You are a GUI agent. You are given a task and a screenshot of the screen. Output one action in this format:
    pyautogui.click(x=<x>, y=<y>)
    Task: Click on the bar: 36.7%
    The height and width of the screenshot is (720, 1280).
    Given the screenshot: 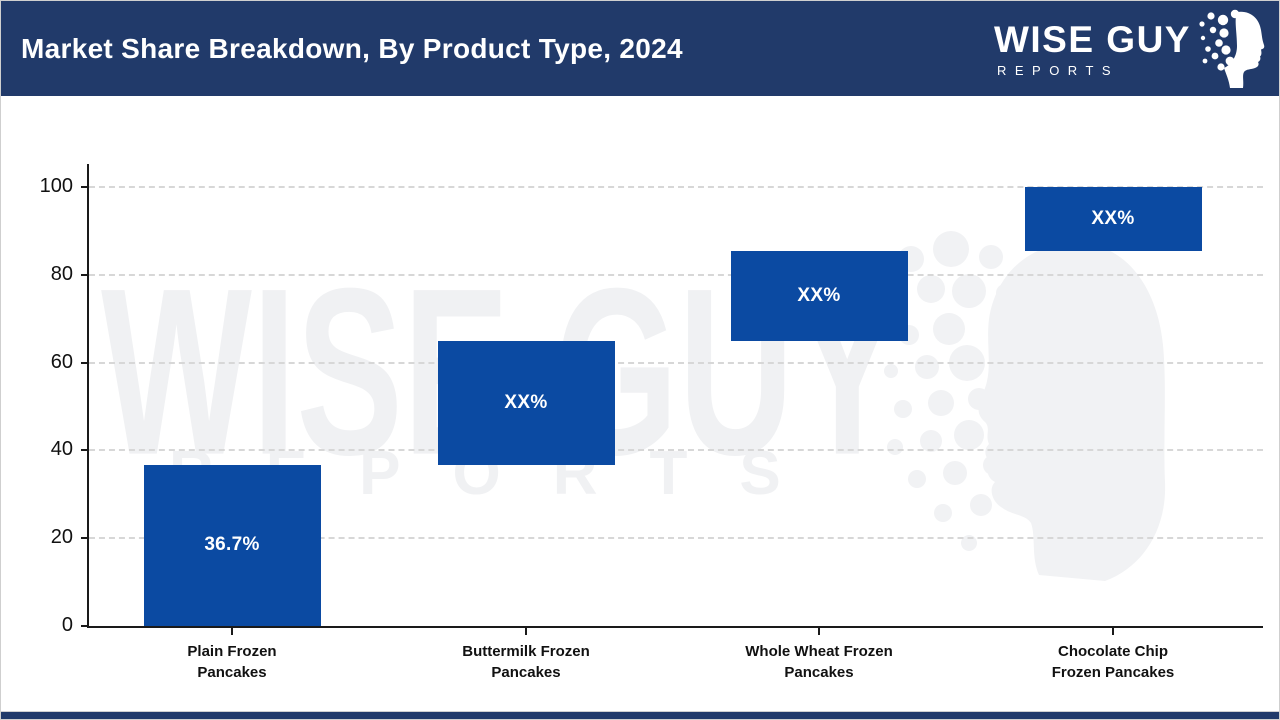 What is the action you would take?
    pyautogui.click(x=232, y=545)
    